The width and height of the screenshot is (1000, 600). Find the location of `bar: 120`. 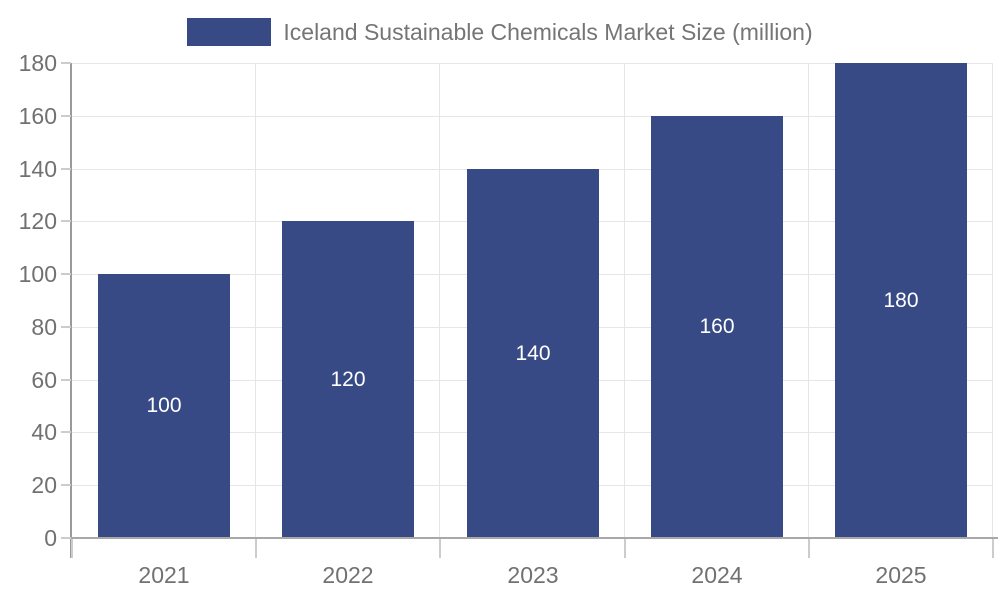

bar: 120 is located at coordinates (348, 379).